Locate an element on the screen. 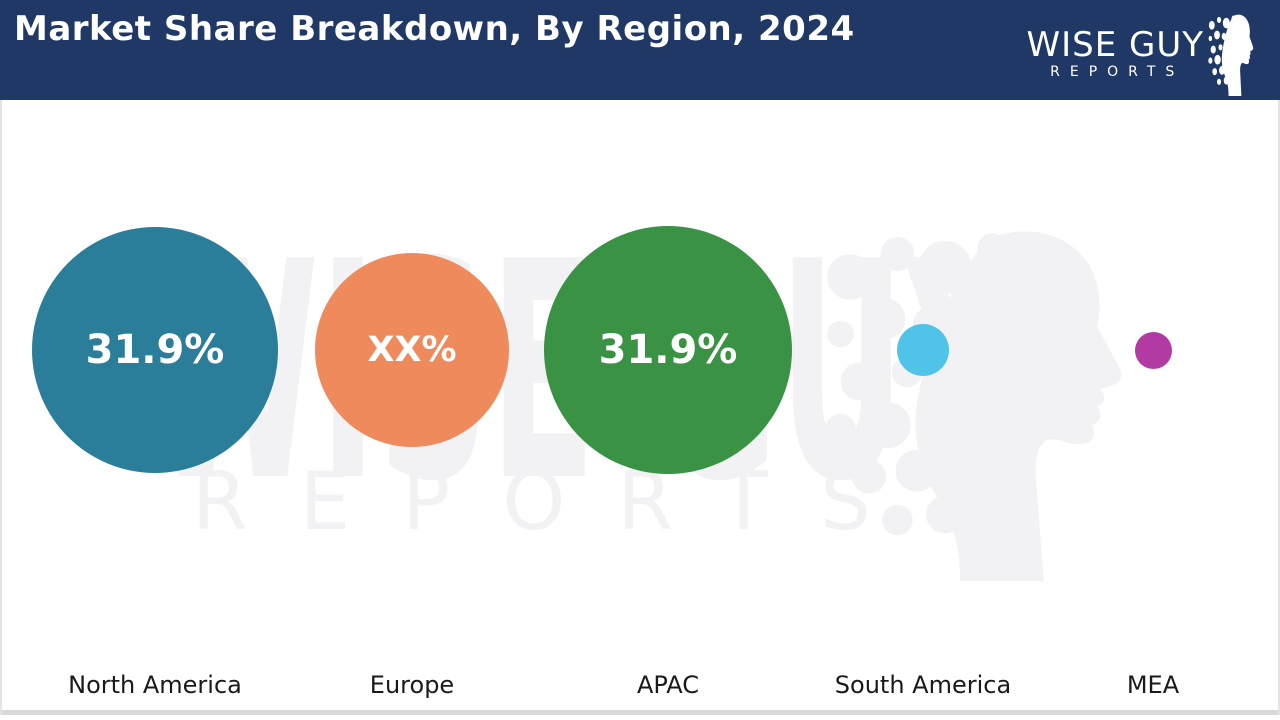  watermark-reports: REPORTS is located at coordinates (557, 501).